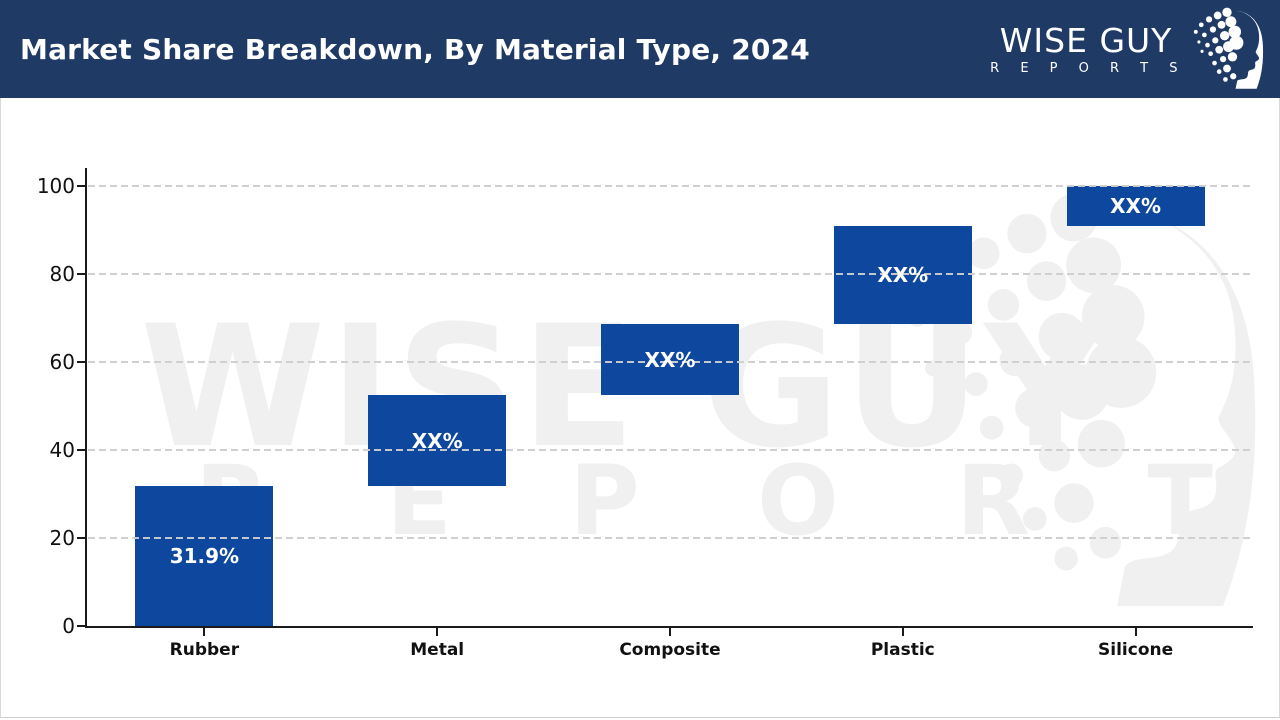  Describe the element at coordinates (670, 650) in the screenshot. I see `x-axis-label-composite: Composite` at that location.